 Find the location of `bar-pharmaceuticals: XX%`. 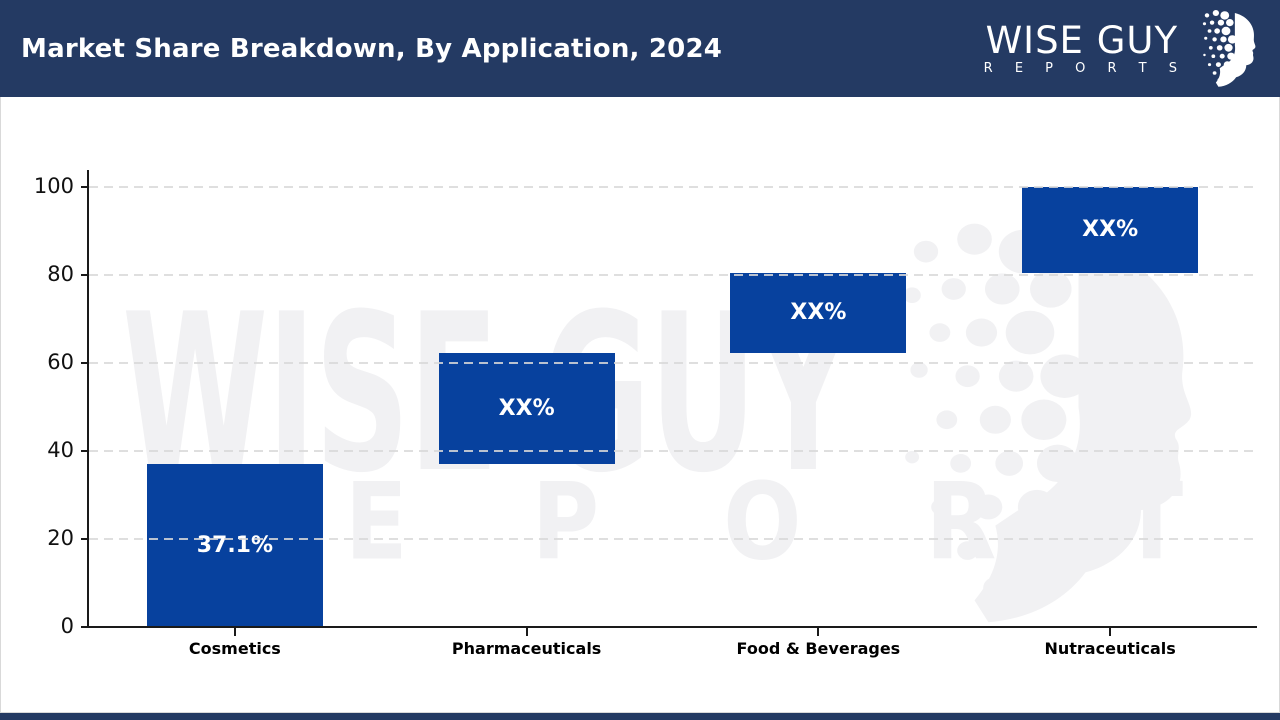

bar-pharmaceuticals: XX% is located at coordinates (526, 408).